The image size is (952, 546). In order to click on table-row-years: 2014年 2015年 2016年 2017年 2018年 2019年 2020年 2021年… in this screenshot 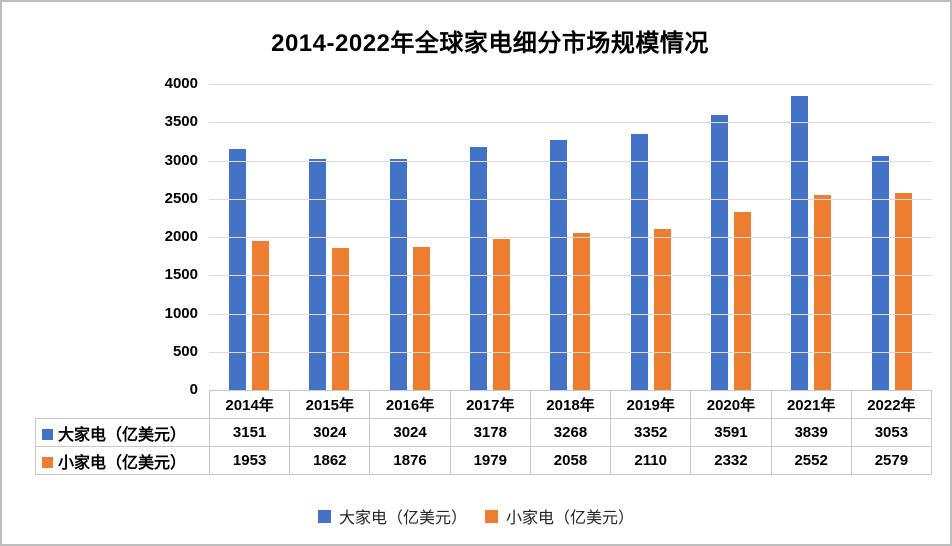, I will do `click(484, 404)`.